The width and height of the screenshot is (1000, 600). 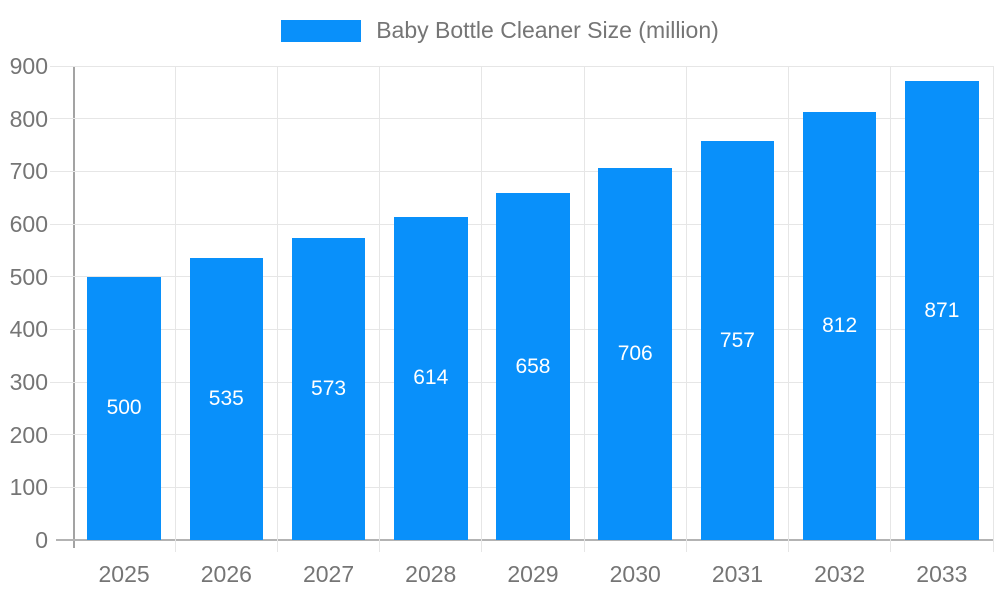 What do you see at coordinates (28, 434) in the screenshot?
I see `y-axis-tick-label: 200` at bounding box center [28, 434].